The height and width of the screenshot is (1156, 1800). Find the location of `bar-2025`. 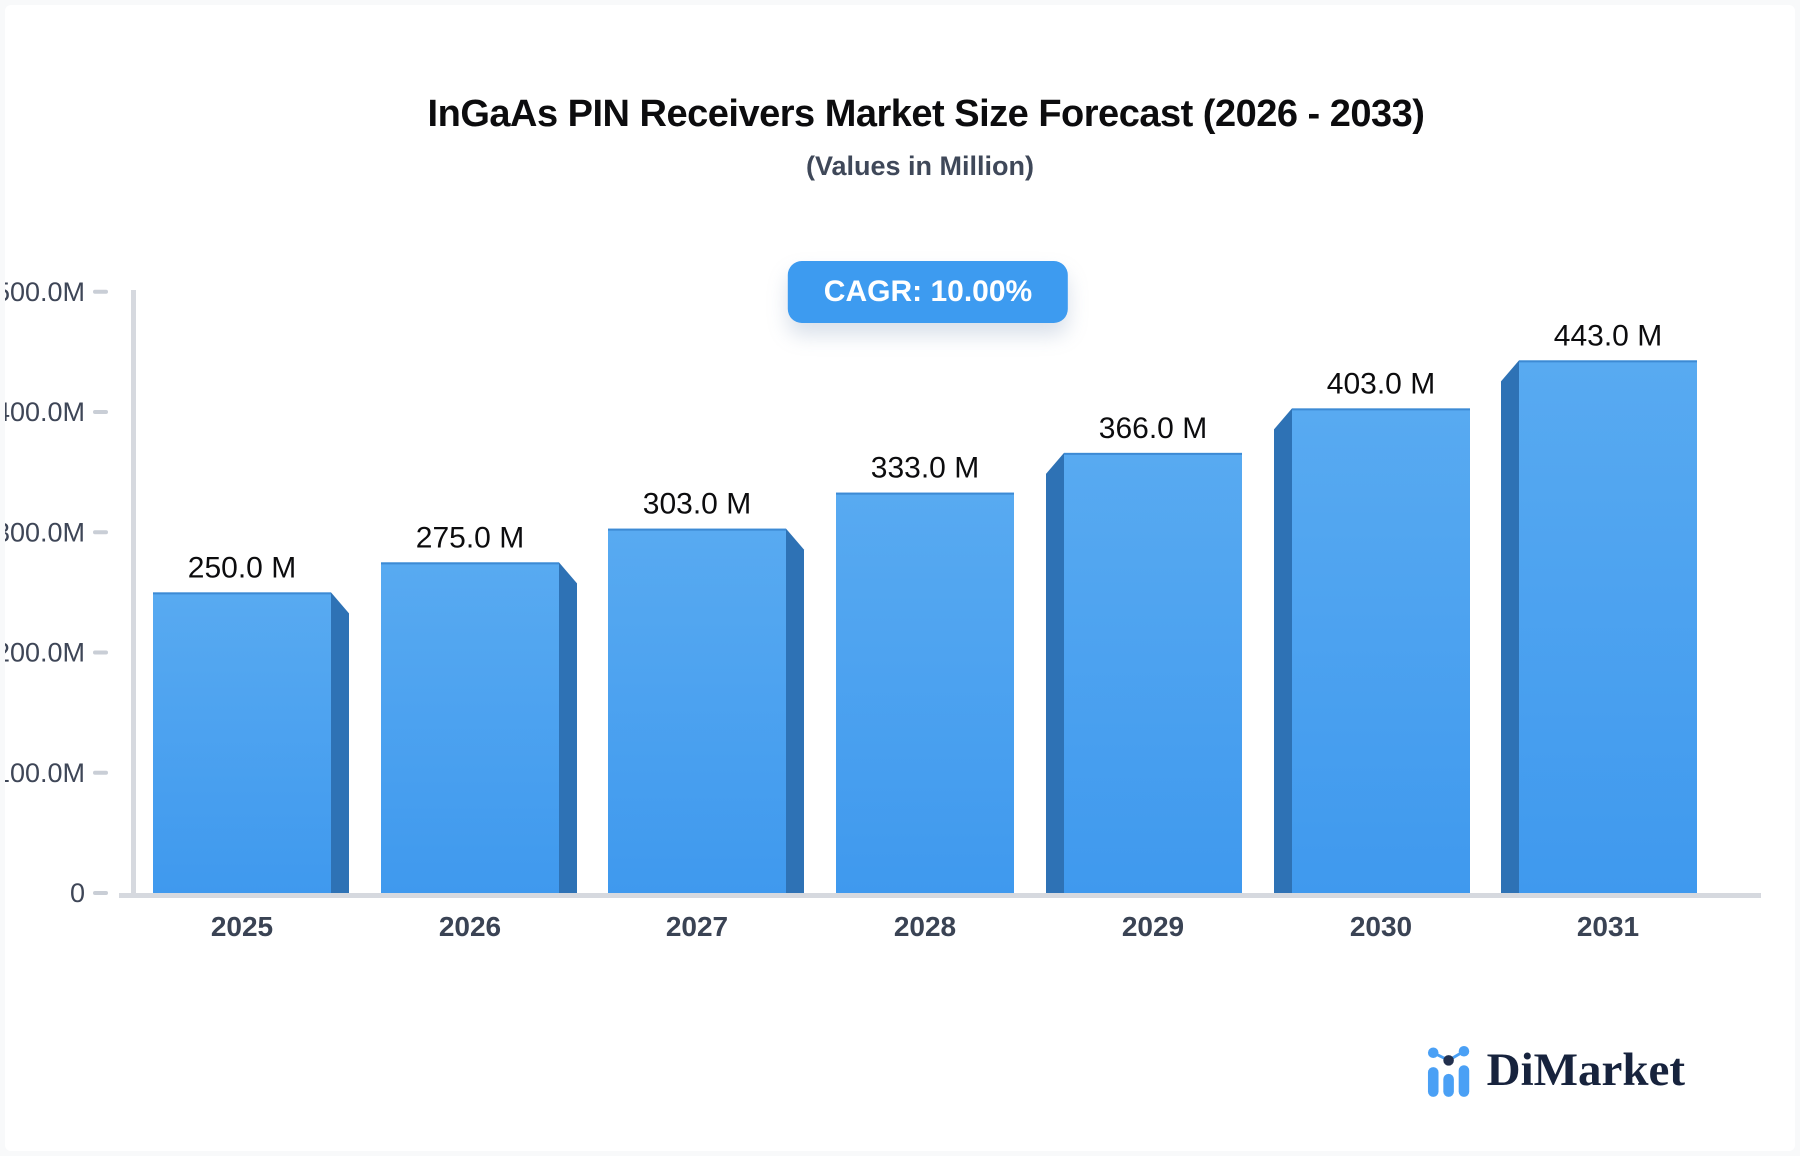

bar-2025 is located at coordinates (251, 742).